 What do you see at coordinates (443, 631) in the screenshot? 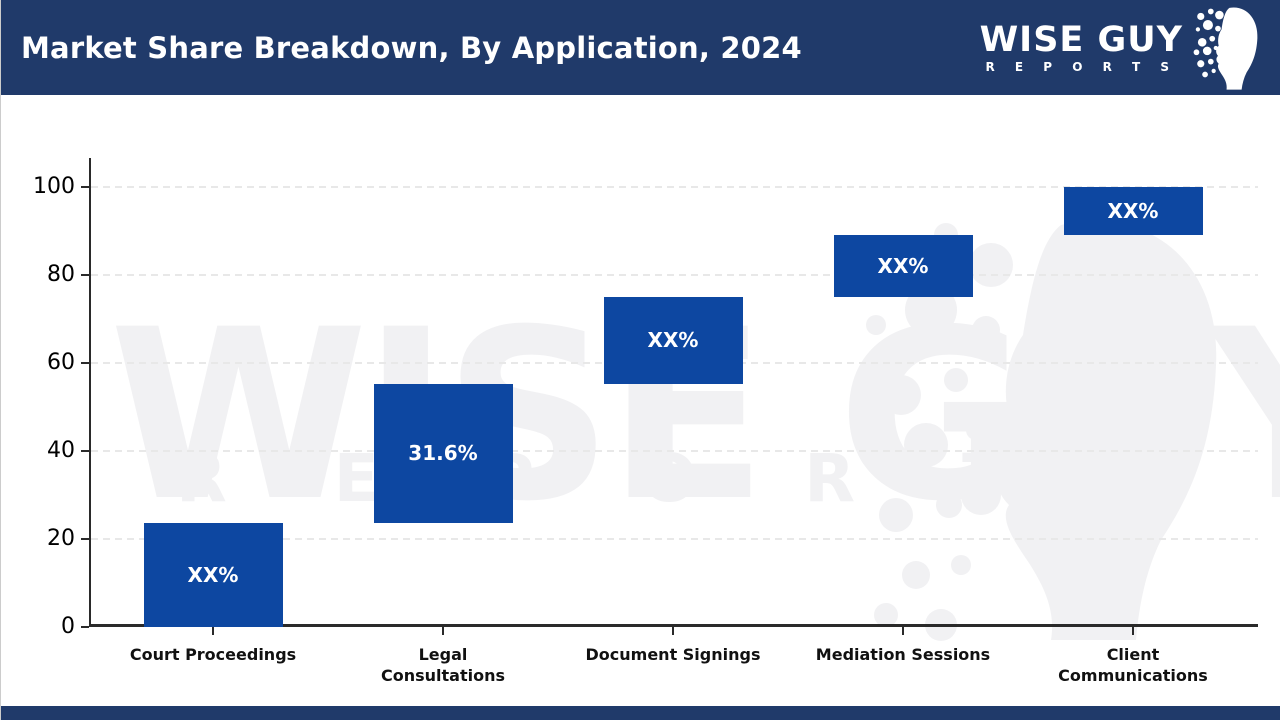
I see `x-tick-mark-legal-consultations` at bounding box center [443, 631].